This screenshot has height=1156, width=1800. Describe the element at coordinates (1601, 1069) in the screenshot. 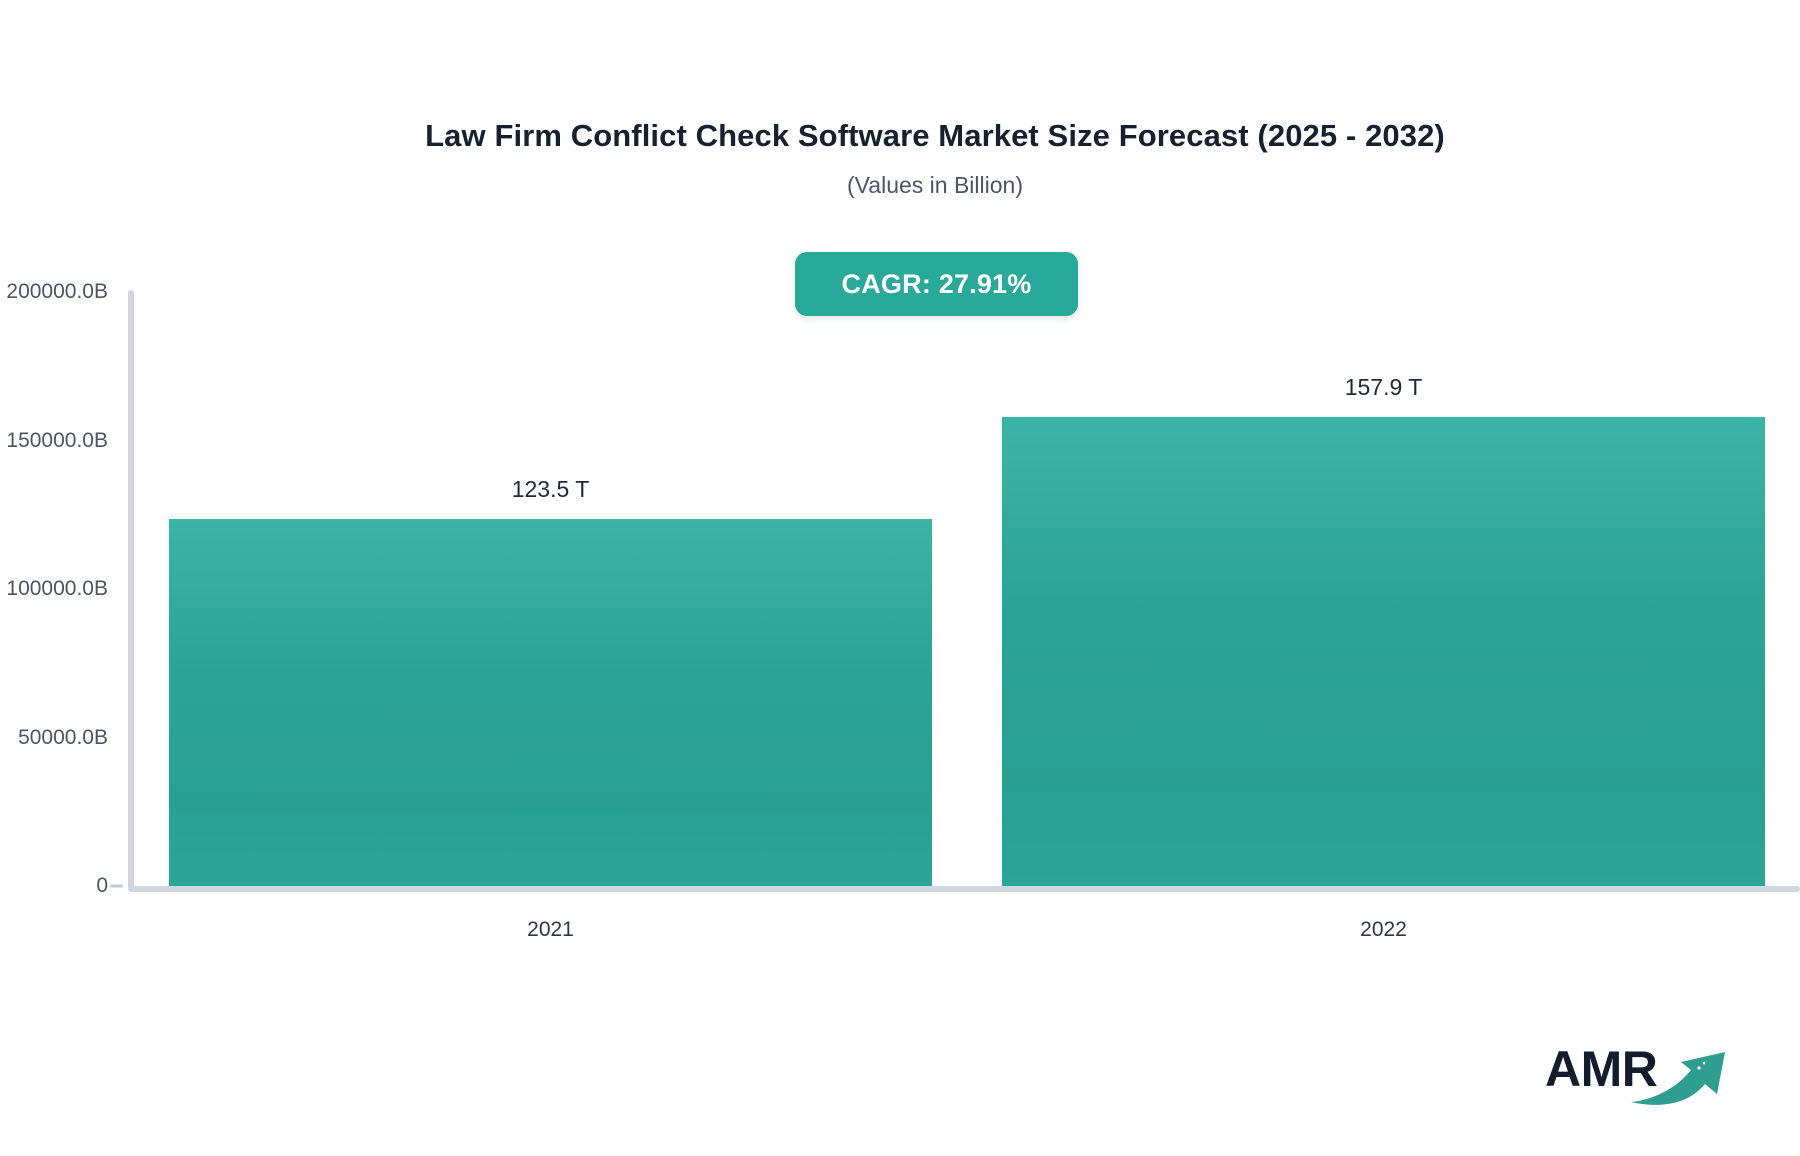

I see `amr-logo-text: AMR` at that location.